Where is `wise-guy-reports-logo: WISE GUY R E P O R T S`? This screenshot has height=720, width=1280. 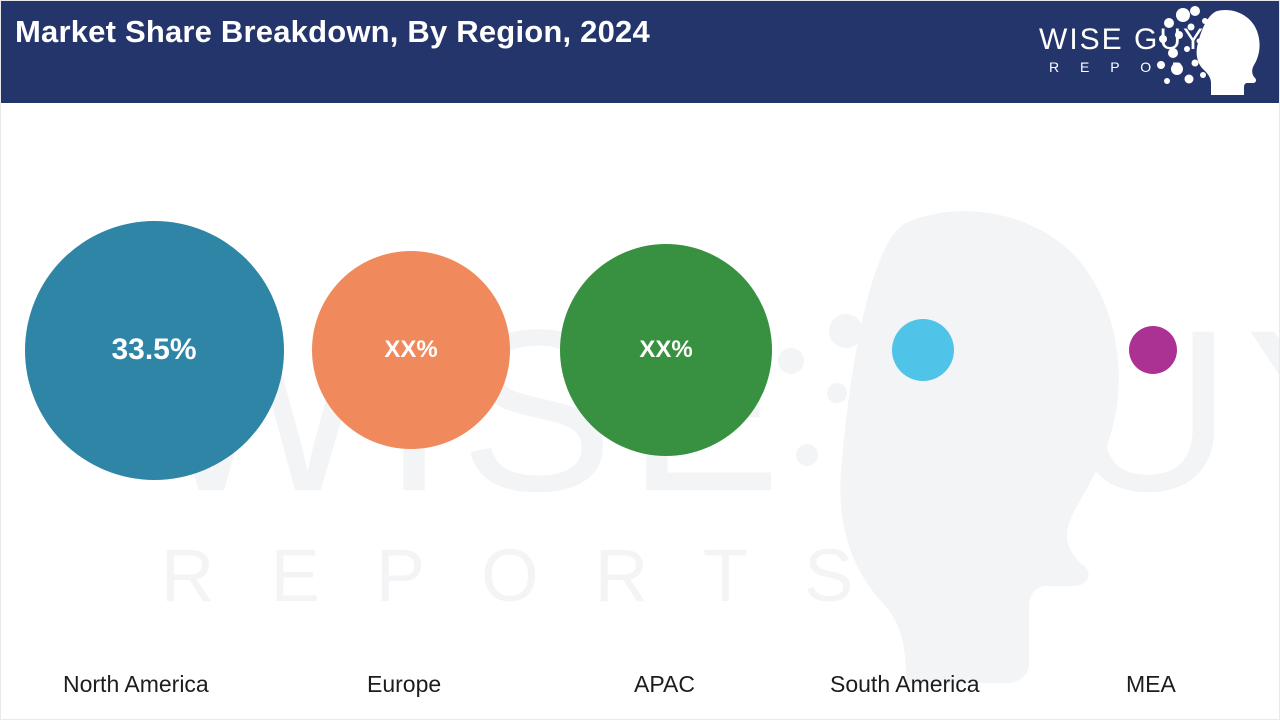
wise-guy-reports-logo: WISE GUY R E P O R T S is located at coordinates (1147, 51).